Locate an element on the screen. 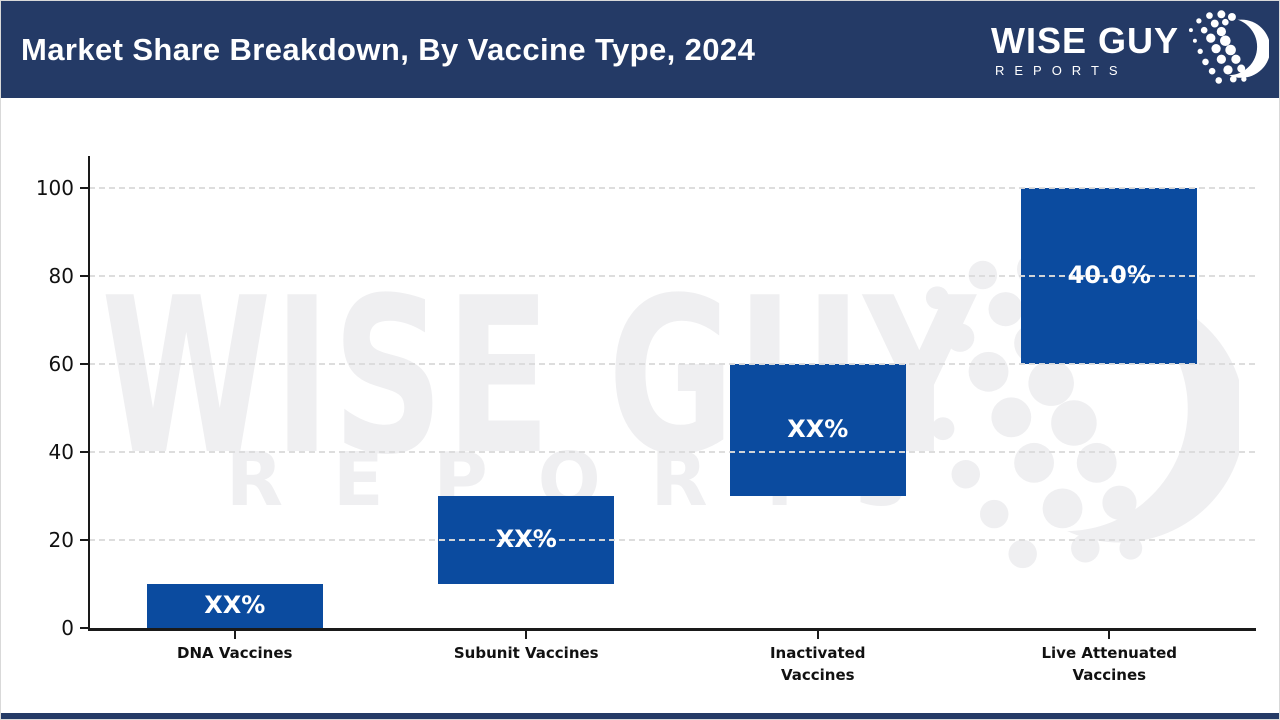 The height and width of the screenshot is (720, 1280). logo-wordmark: WISE GUY is located at coordinates (1084, 40).